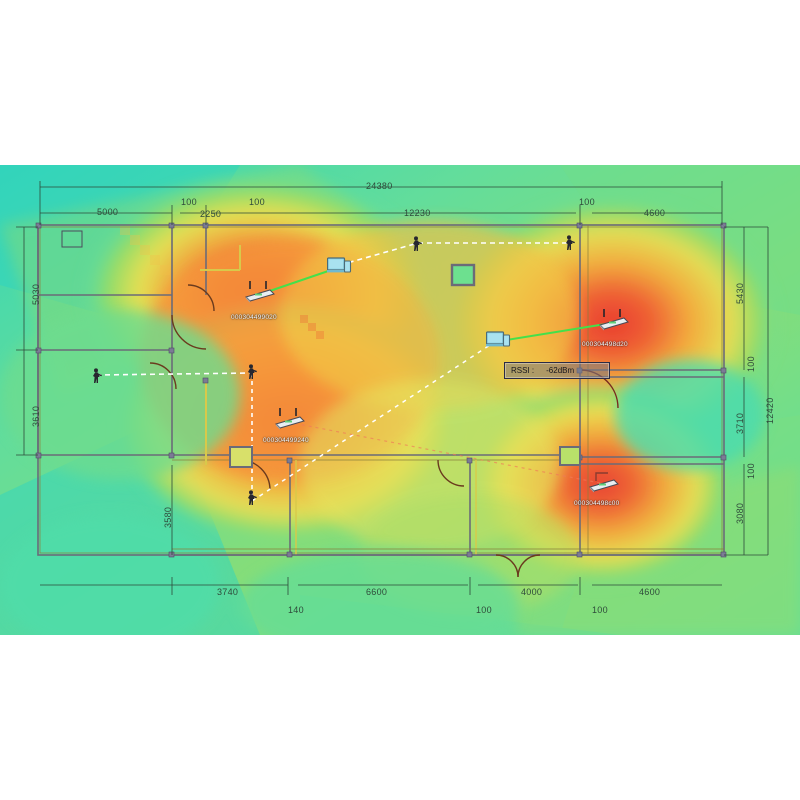  What do you see at coordinates (189, 202) in the screenshot?
I see `dim-top-1: 100` at bounding box center [189, 202].